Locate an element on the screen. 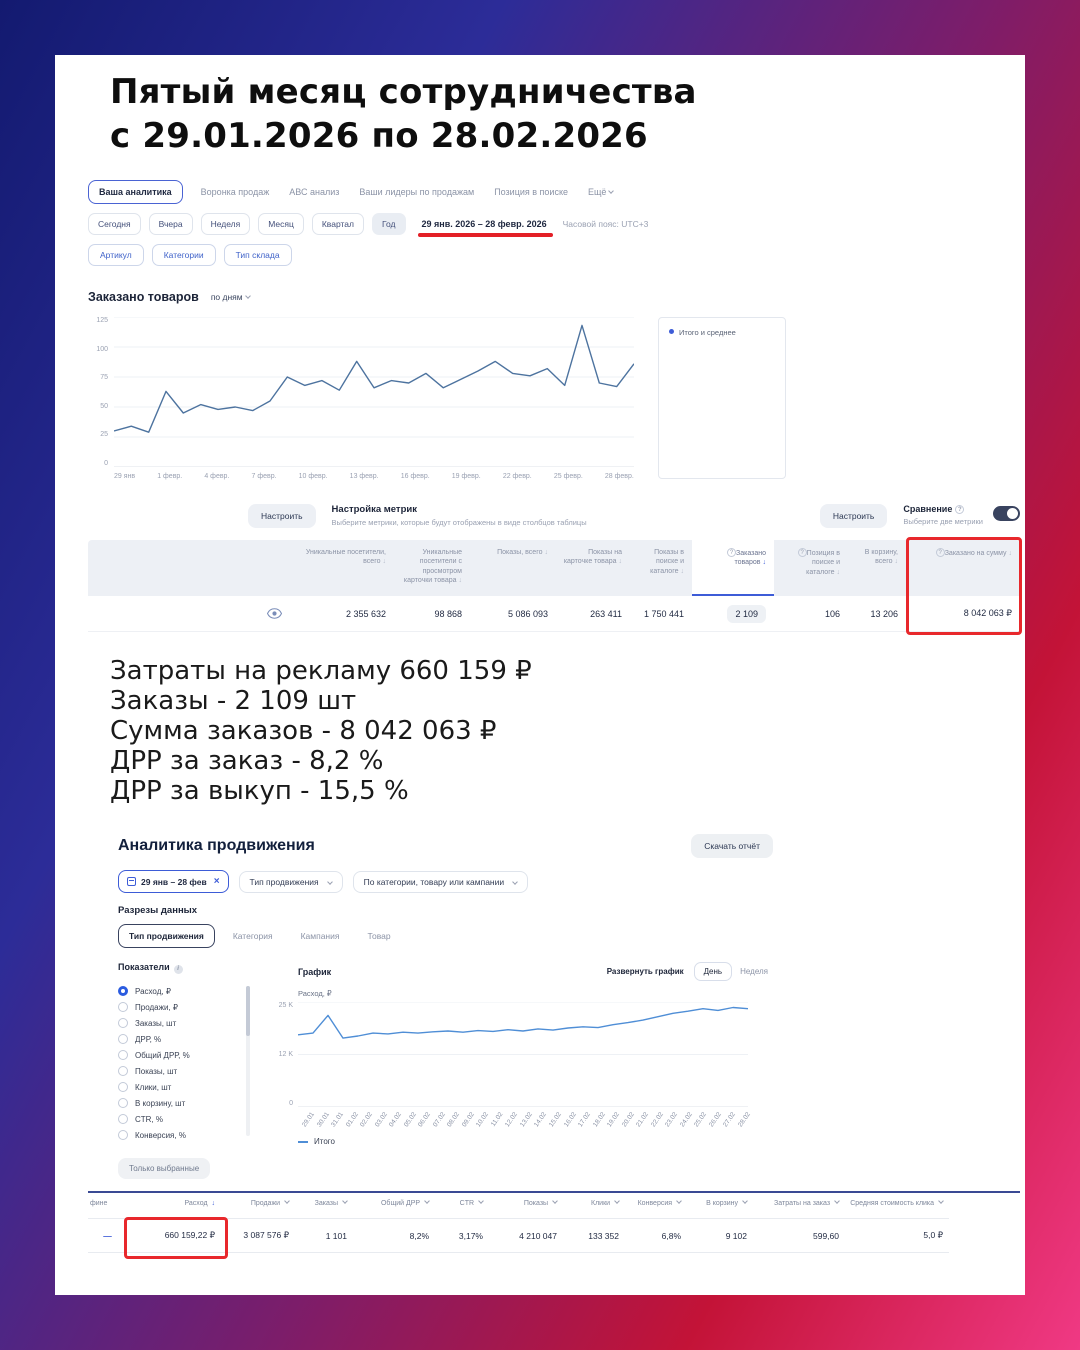 The width and height of the screenshot is (1080, 1350). summary-line: ДРР за заказ - 8,2 % is located at coordinates (247, 761).